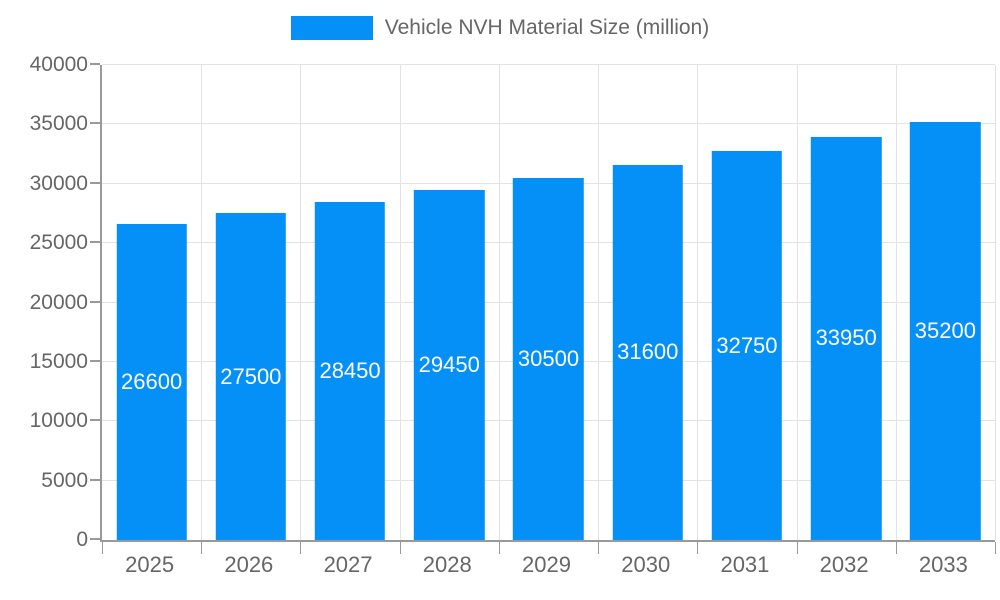 The height and width of the screenshot is (600, 1000). I want to click on bar-2032: 33950, so click(846, 338).